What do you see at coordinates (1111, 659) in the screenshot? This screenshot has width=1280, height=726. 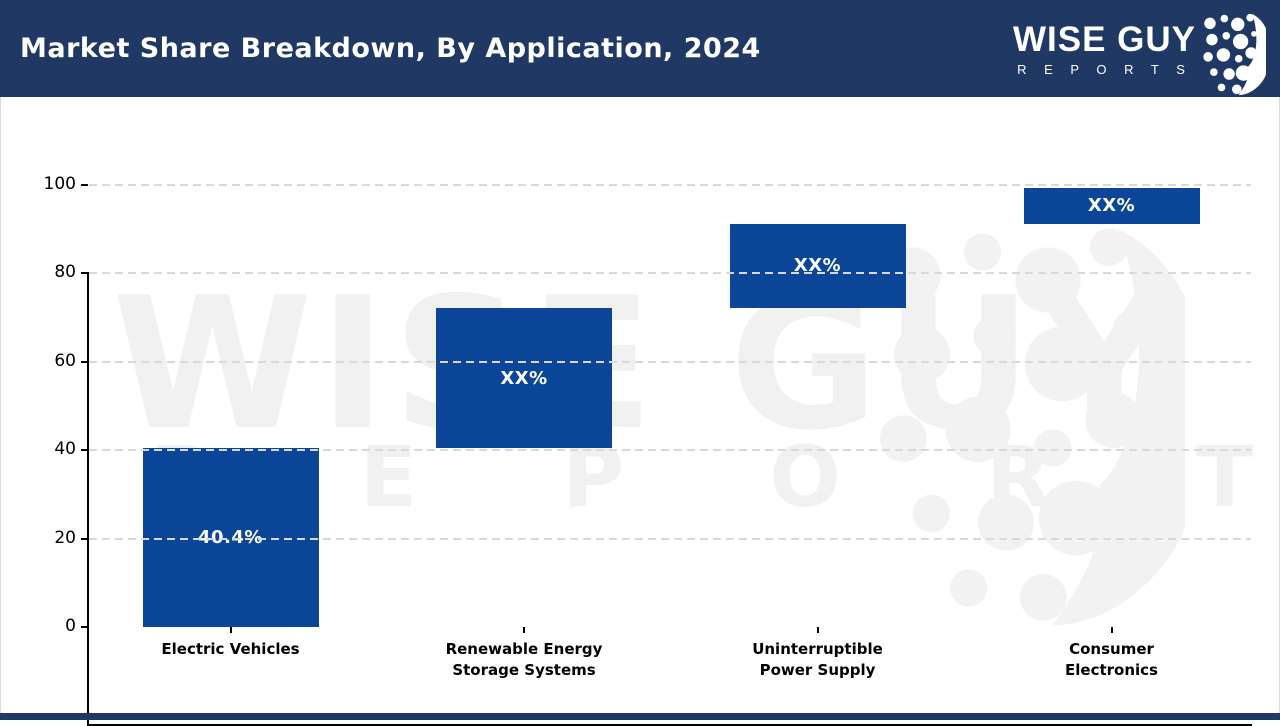 I see `x-axis-label-consumer-electronics: Consumer Electronics` at bounding box center [1111, 659].